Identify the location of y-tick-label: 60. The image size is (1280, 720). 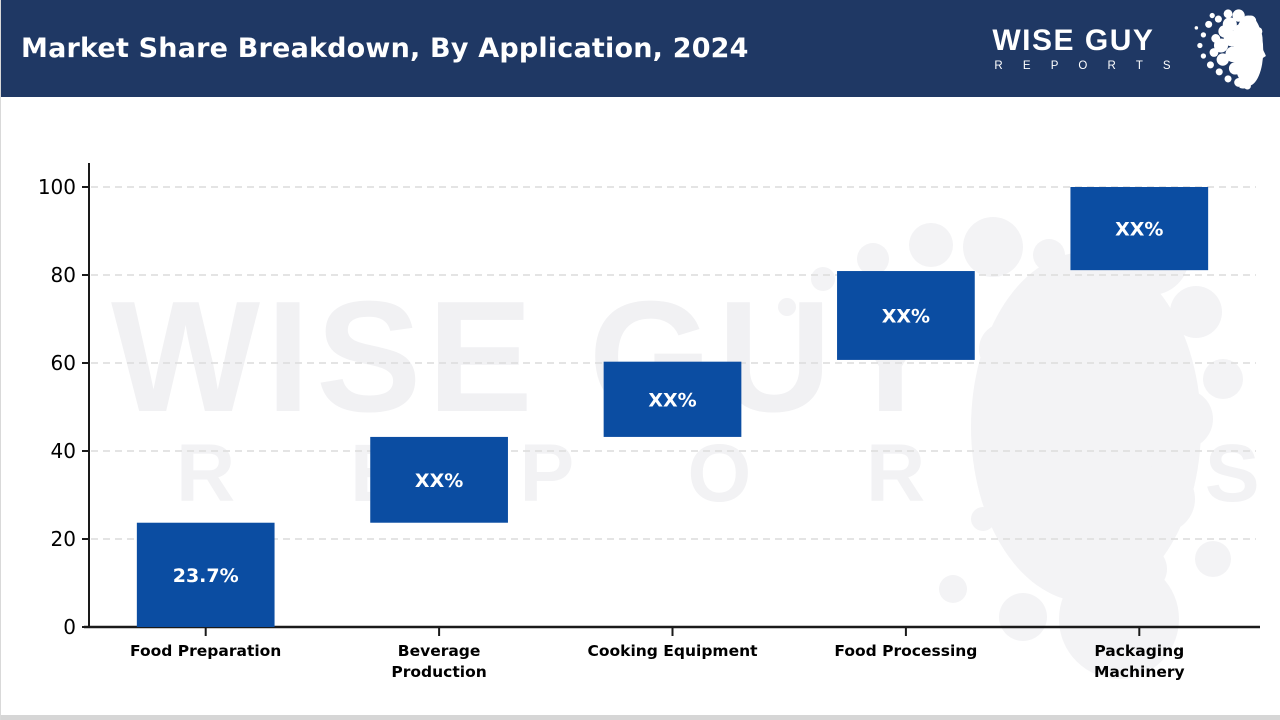
(63, 363).